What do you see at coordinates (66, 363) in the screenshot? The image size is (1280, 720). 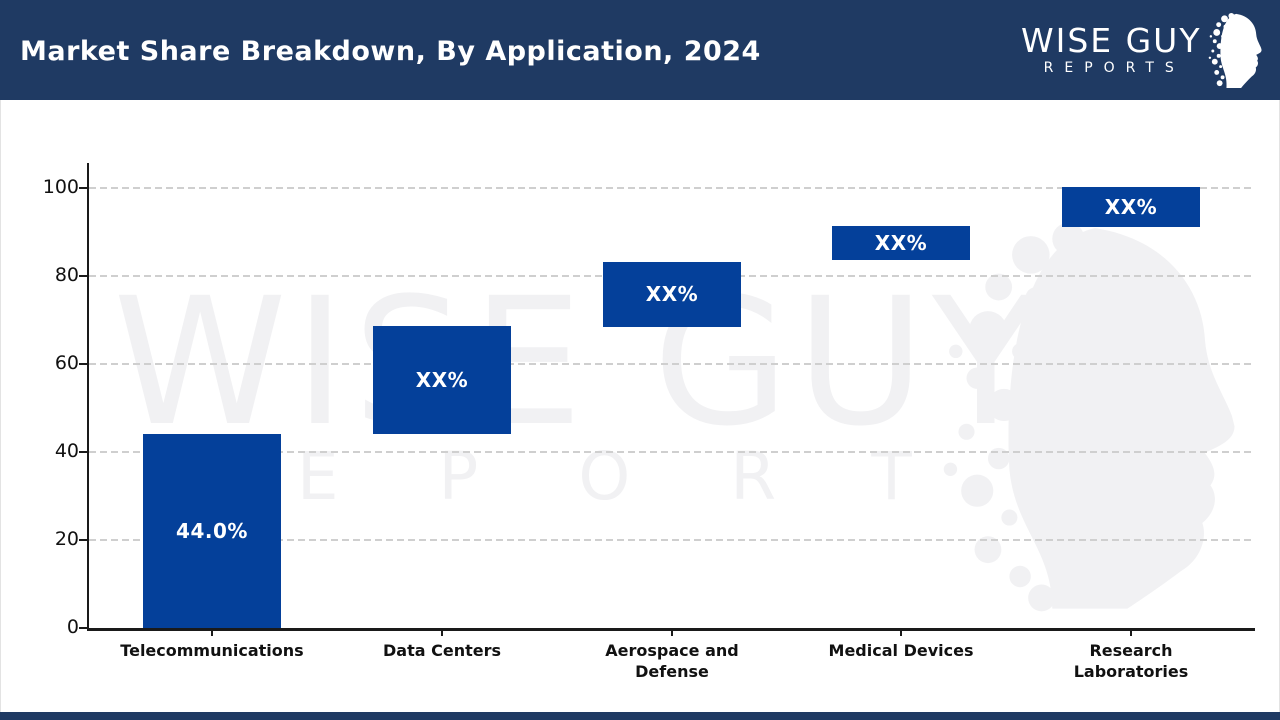 I see `y-axis-tick-label: 60` at bounding box center [66, 363].